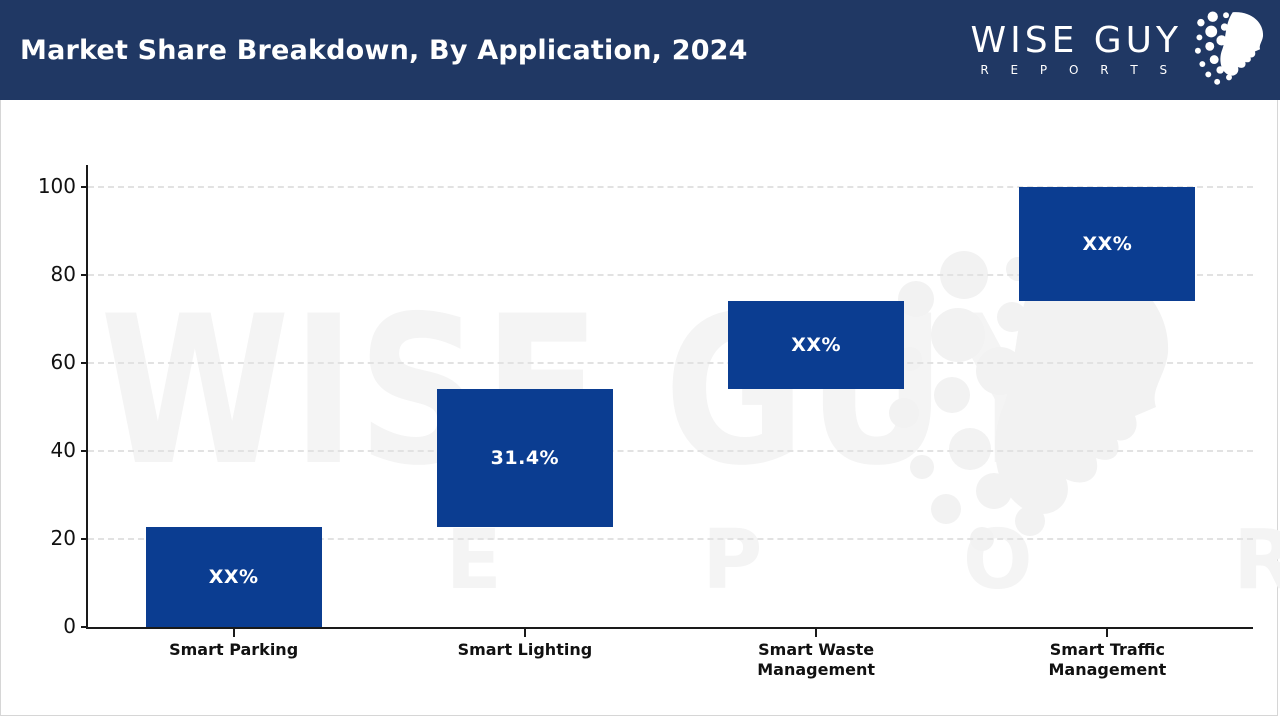  I want to click on y-axis-tick-label: 100, so click(56, 186).